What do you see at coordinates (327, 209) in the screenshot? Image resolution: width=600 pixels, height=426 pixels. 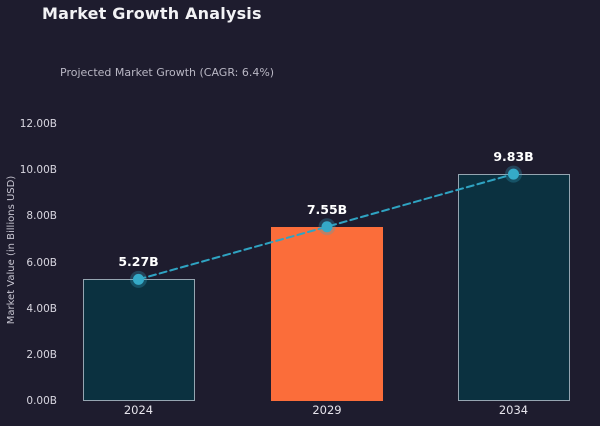 I see `value-label-2029: 7.55B` at bounding box center [327, 209].